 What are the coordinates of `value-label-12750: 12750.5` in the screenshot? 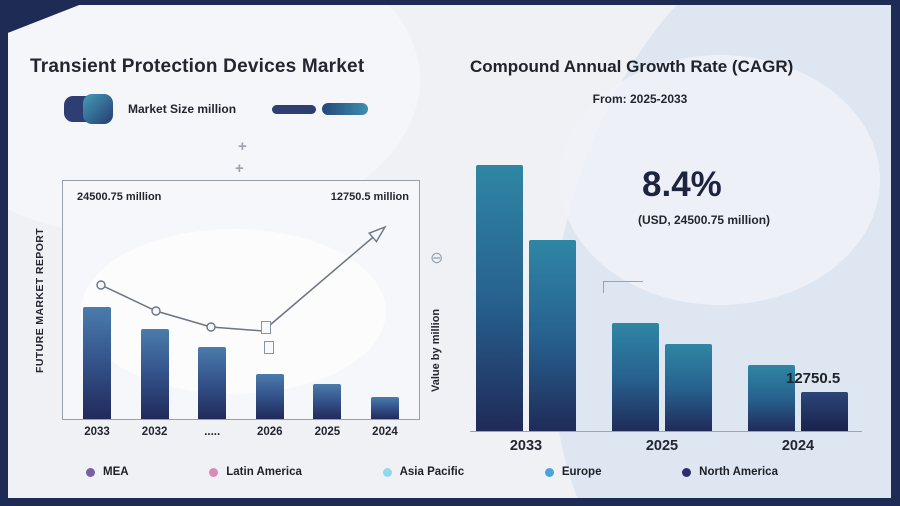 It's located at (813, 378).